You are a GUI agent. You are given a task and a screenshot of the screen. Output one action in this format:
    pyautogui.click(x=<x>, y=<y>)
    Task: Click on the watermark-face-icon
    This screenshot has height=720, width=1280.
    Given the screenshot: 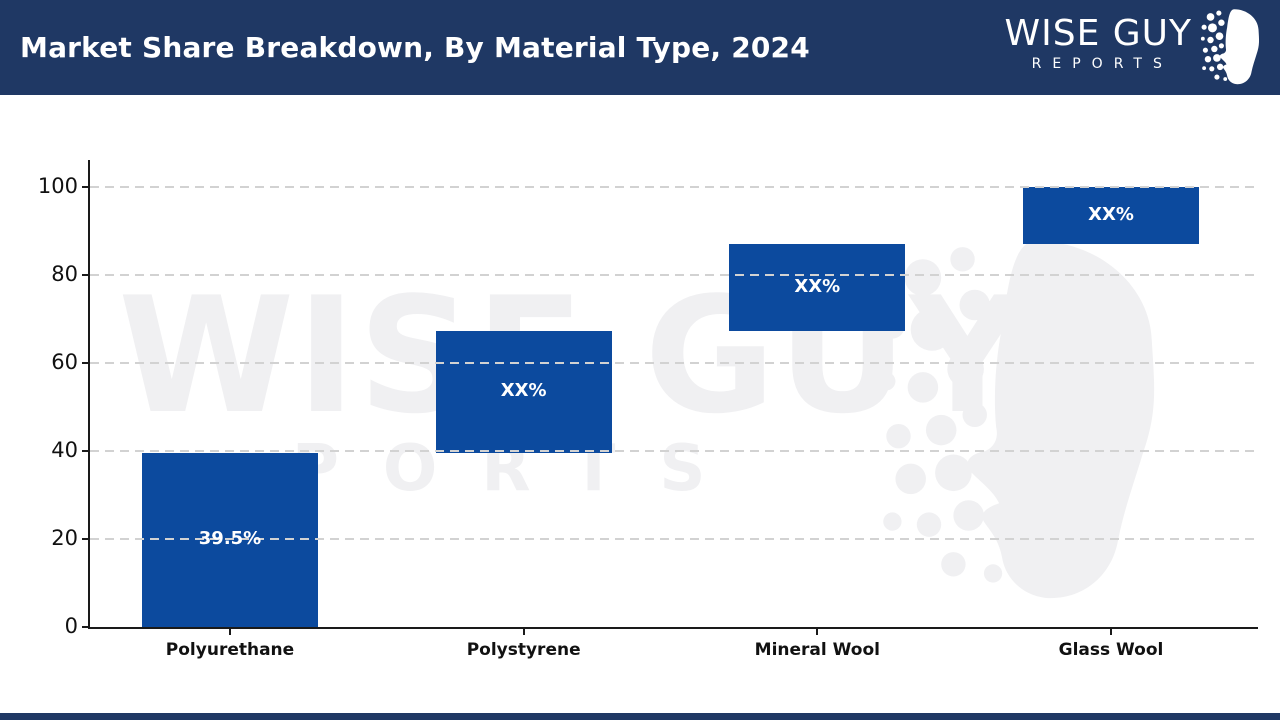 What is the action you would take?
    pyautogui.click(x=1016, y=419)
    